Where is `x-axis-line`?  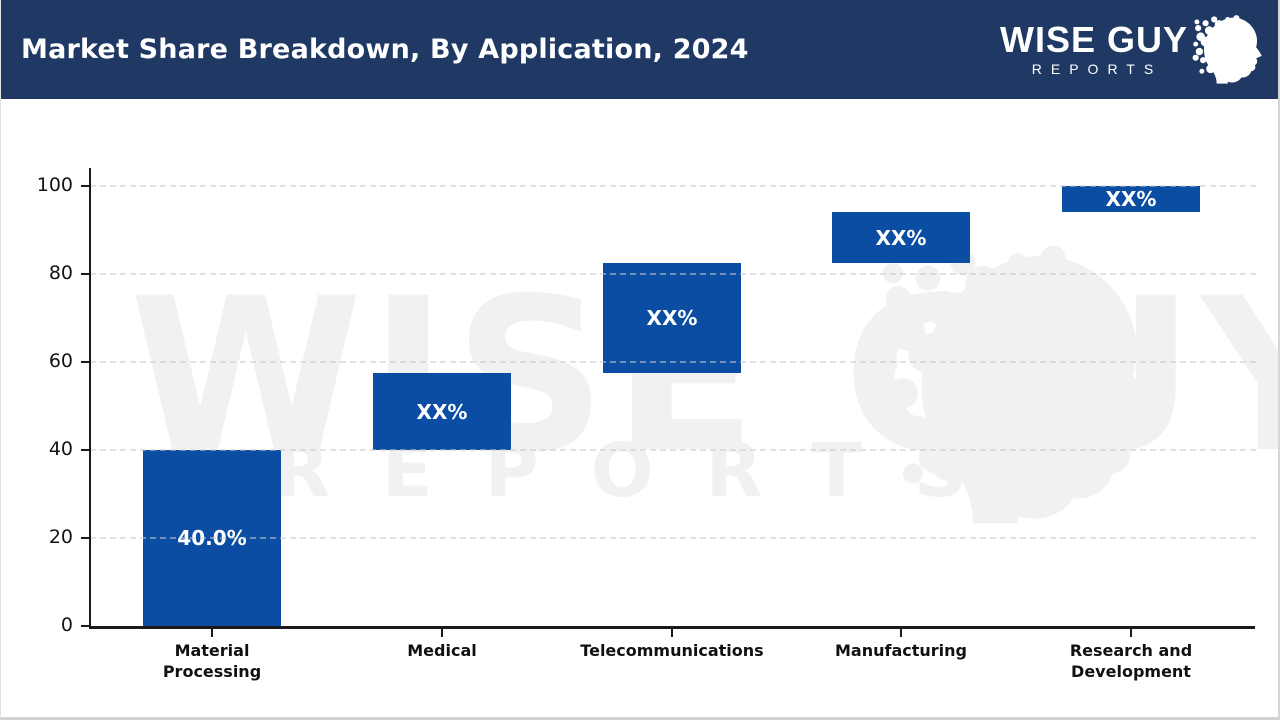
x-axis-line is located at coordinates (672, 627).